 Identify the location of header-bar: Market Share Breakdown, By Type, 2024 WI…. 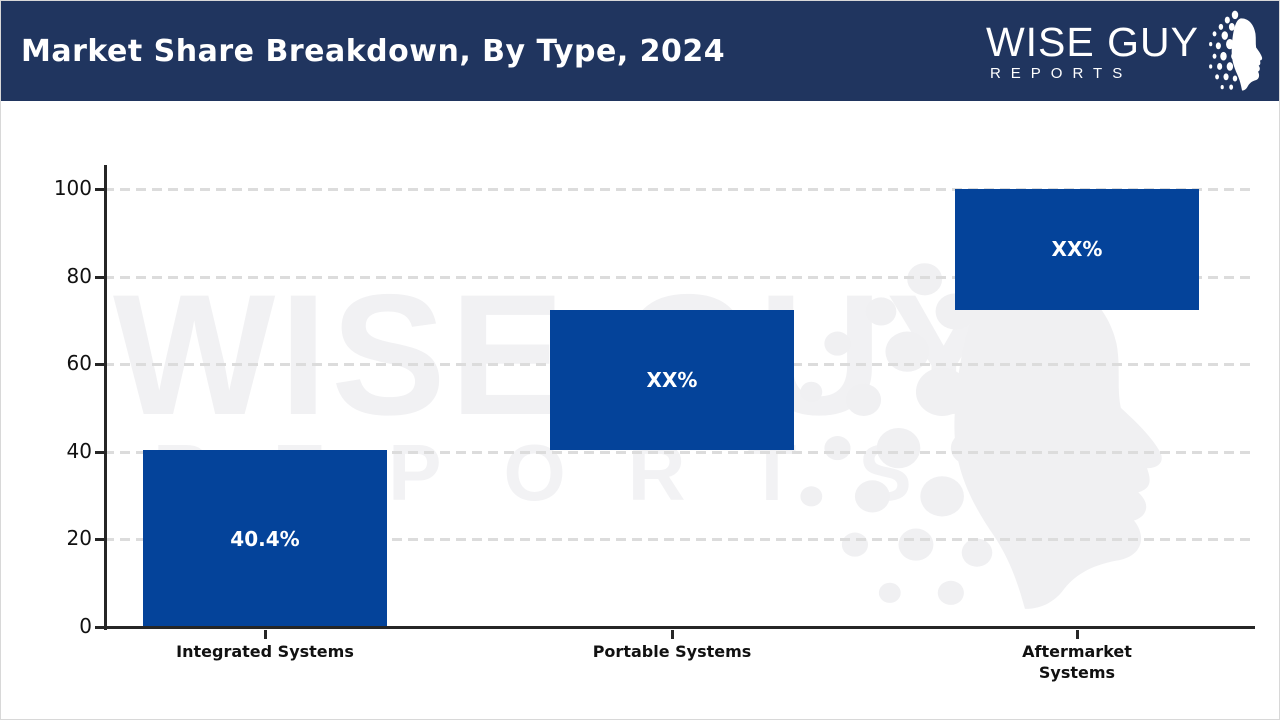
(640, 51).